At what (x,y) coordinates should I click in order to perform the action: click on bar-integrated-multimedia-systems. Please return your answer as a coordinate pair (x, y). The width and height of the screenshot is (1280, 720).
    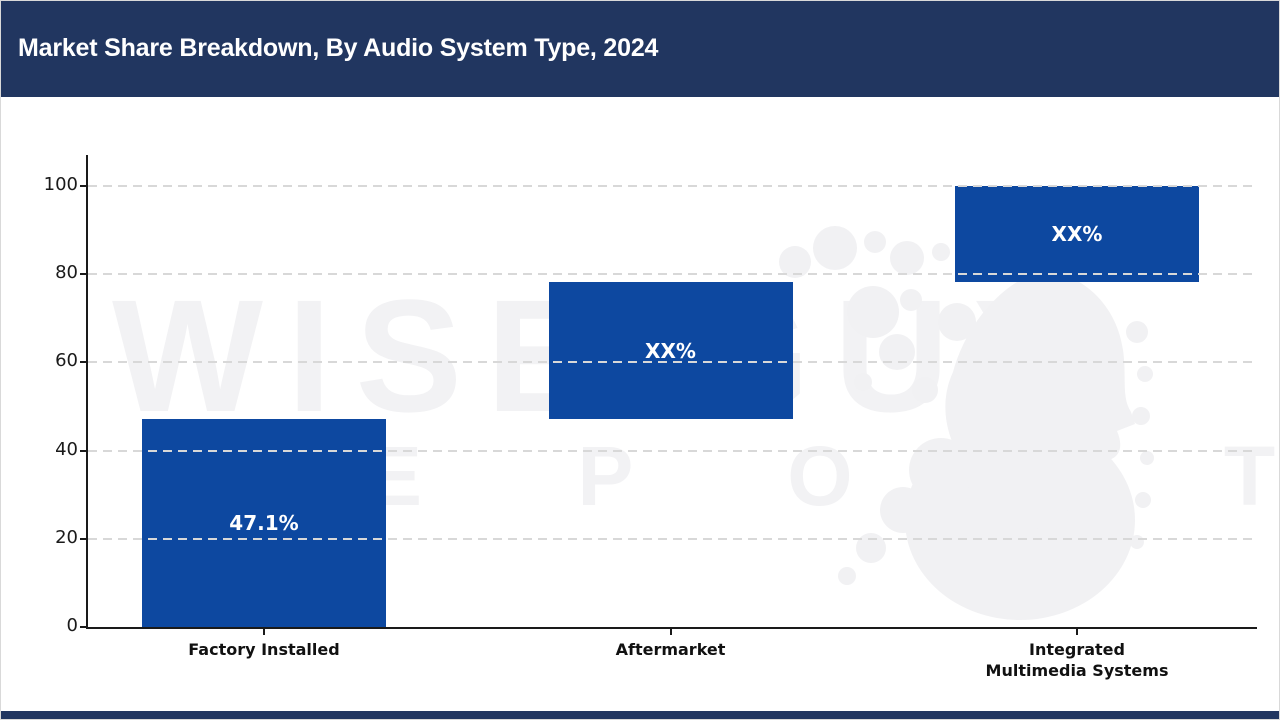
    Looking at the image, I should click on (1077, 234).